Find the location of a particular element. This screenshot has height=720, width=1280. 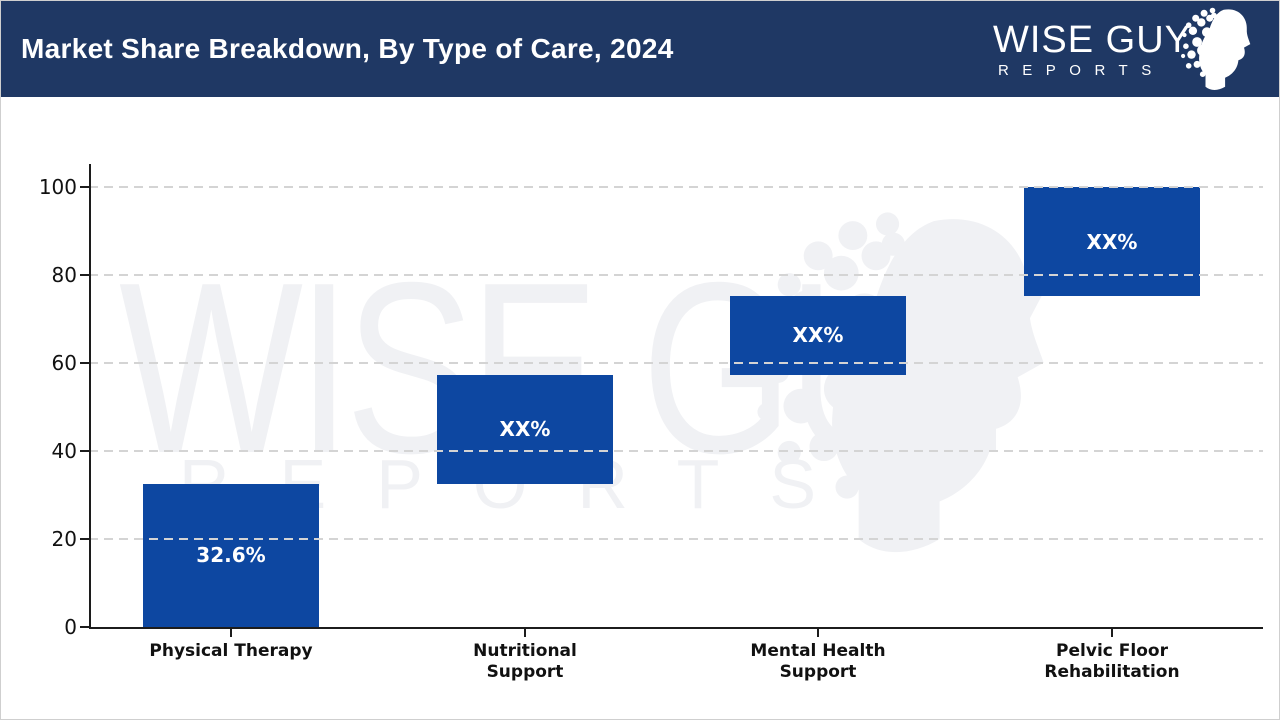

watermark-face-icon is located at coordinates (902, 383).